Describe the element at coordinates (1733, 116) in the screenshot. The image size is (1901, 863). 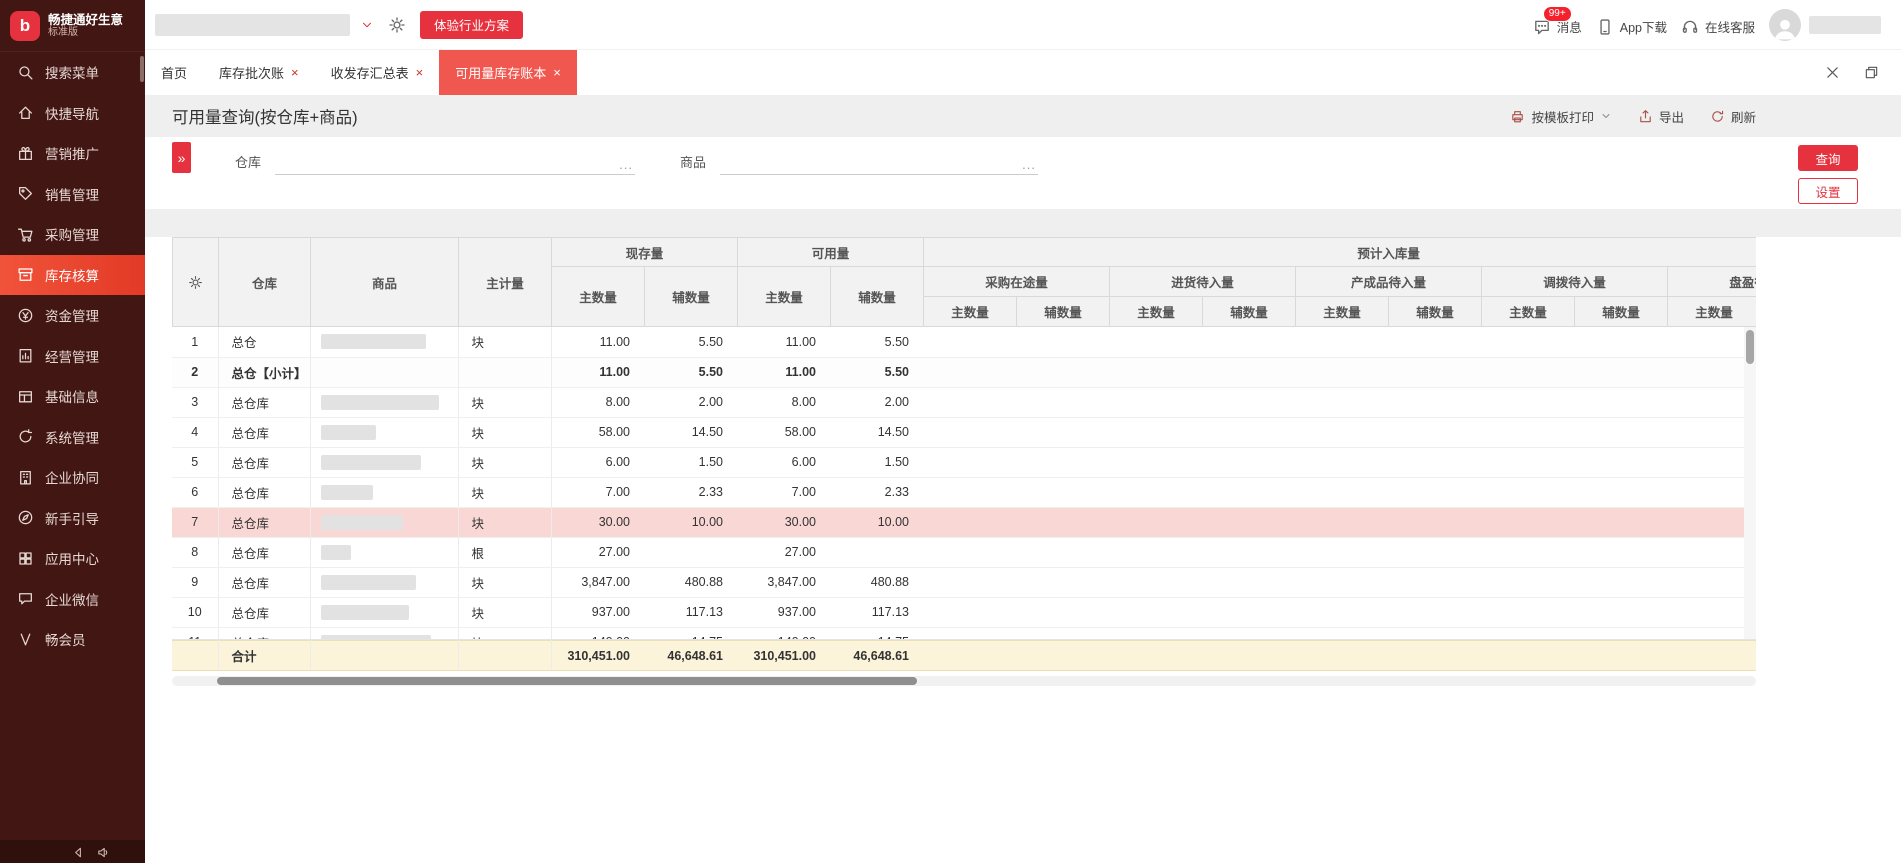
I see `refresh-button: 刷新` at that location.